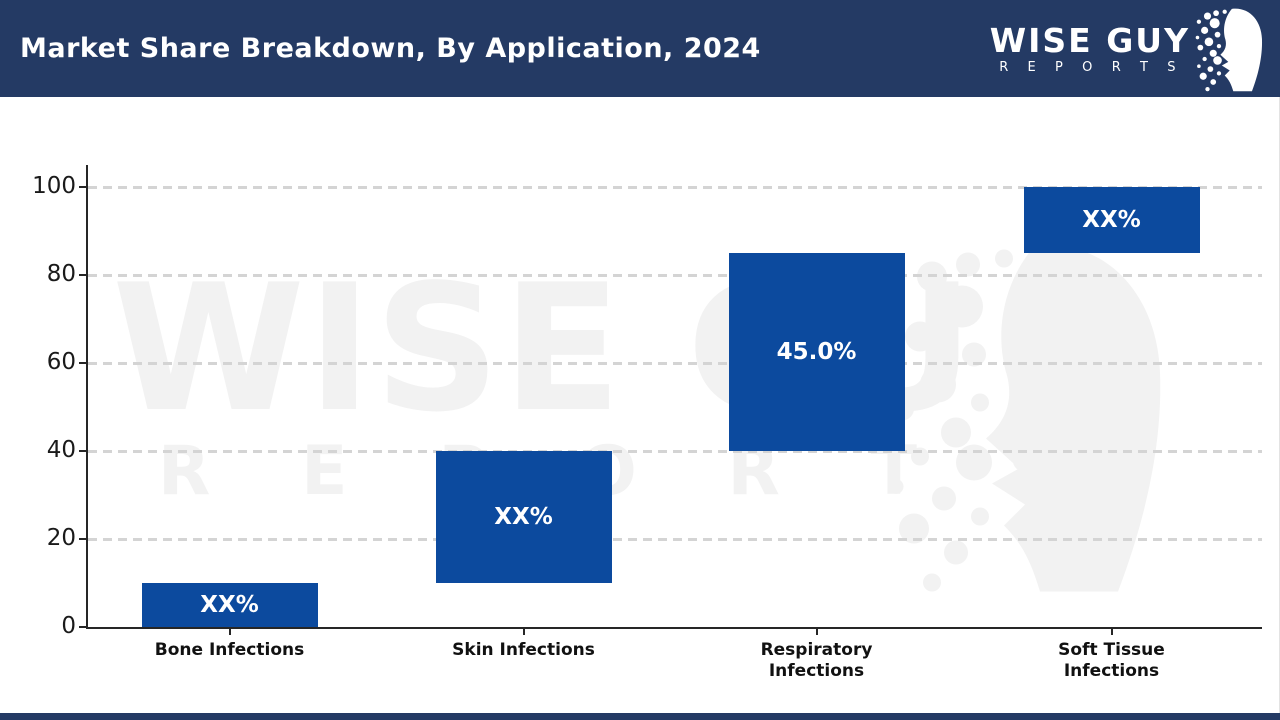  Describe the element at coordinates (68, 626) in the screenshot. I see `y-axis-tick-label: 0` at that location.